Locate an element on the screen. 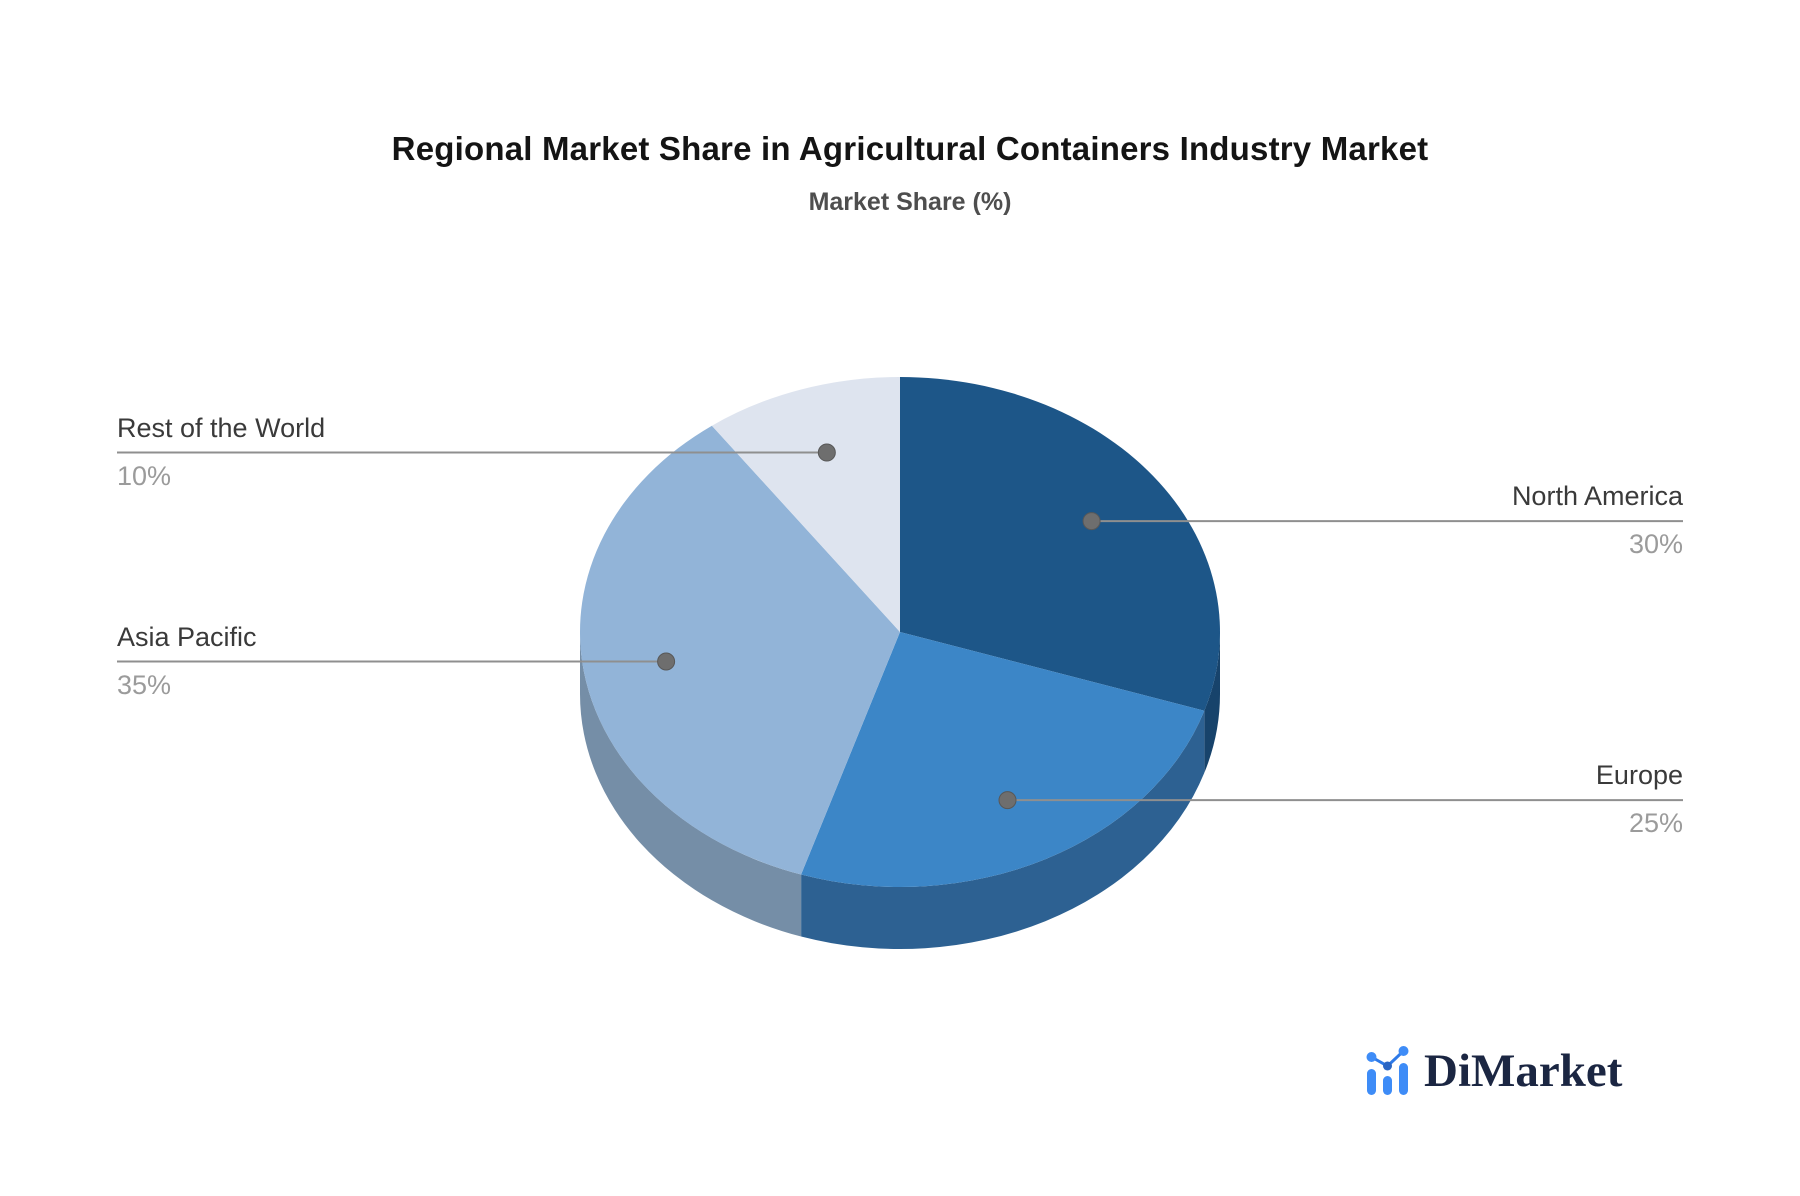  slice-value: 30% is located at coordinates (1655, 544).